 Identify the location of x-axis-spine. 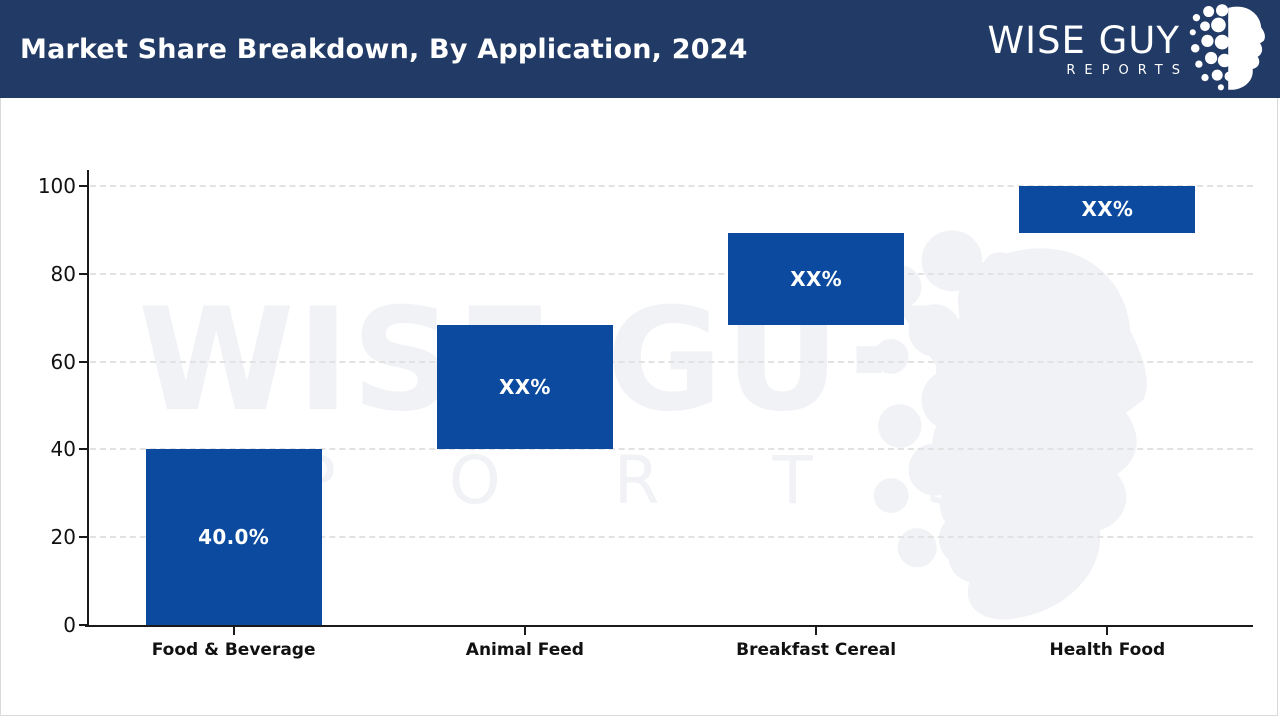
(669, 626).